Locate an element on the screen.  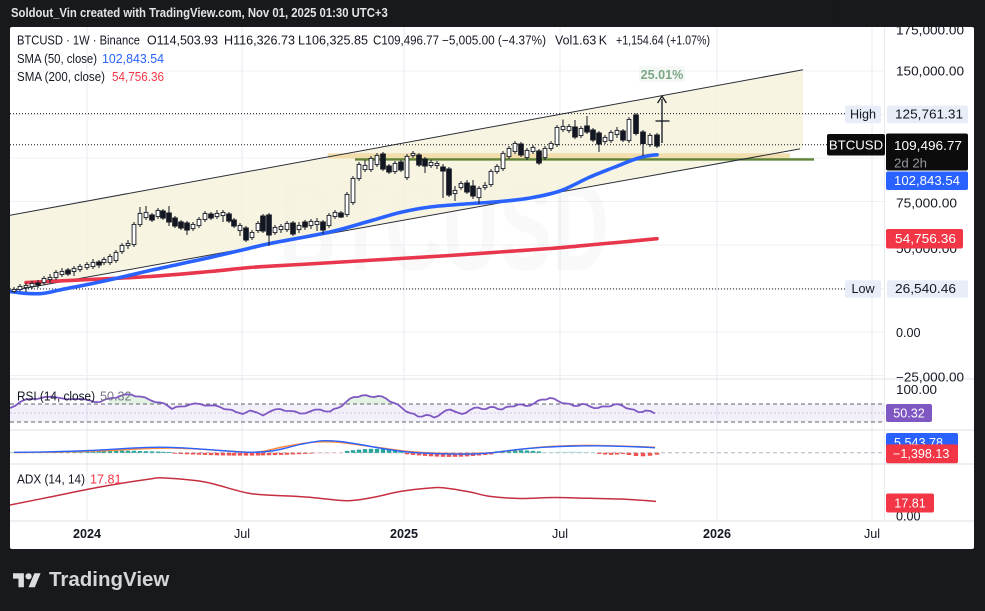
svg-text: C109,496.77 is located at coordinates (406, 41).